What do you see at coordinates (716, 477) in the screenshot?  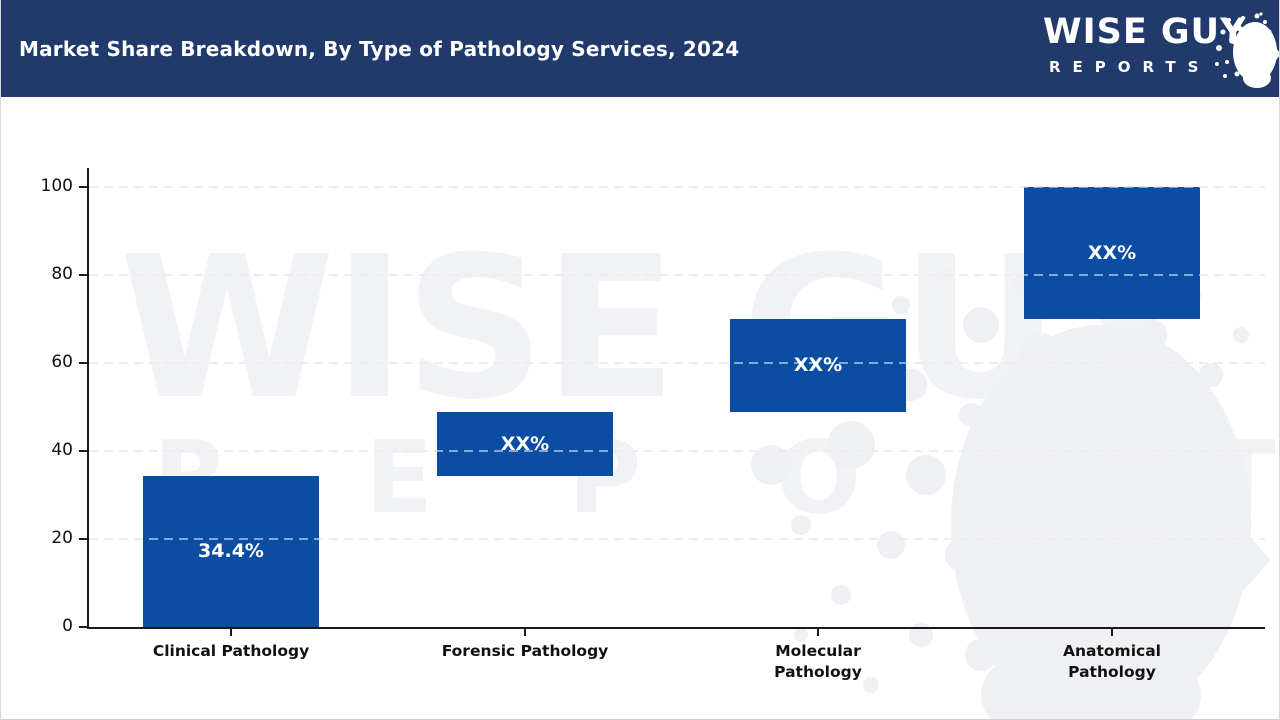 I see `watermark-subtitle: R E P O R T S` at bounding box center [716, 477].